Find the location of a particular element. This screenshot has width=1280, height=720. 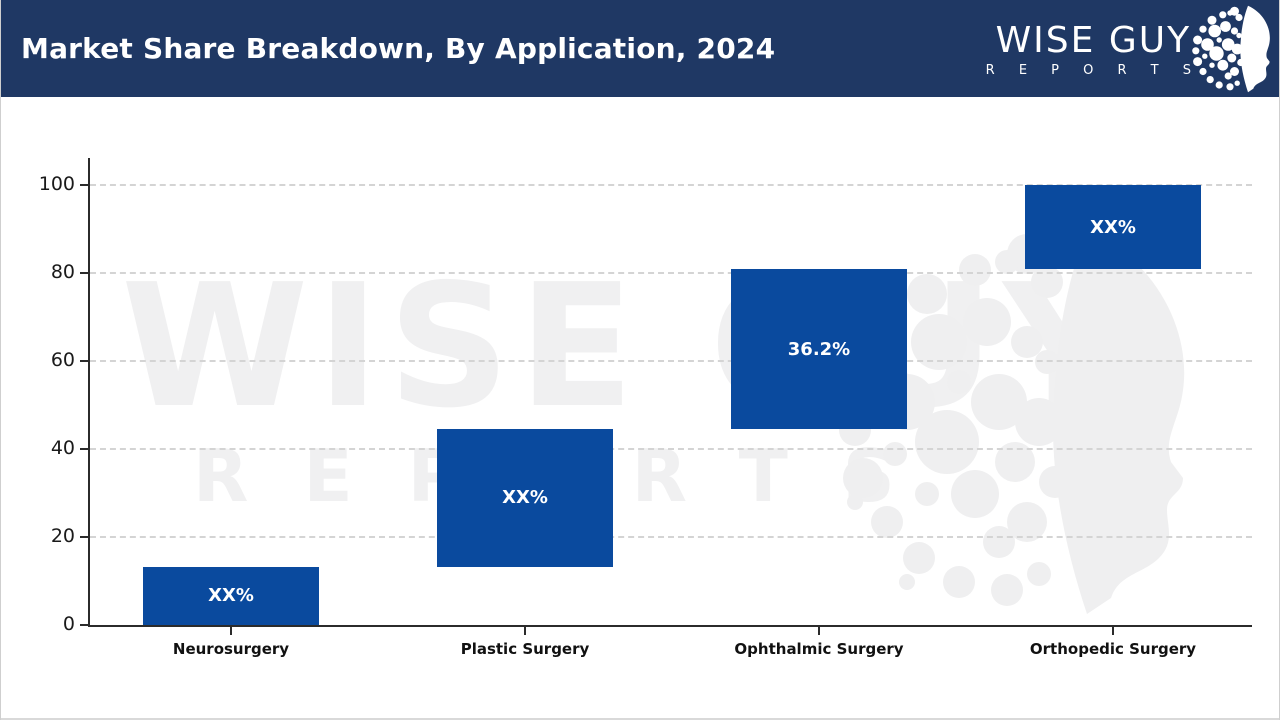

brand-logo-text: WISE GUY R E P O R T S is located at coordinates (1093, 49).